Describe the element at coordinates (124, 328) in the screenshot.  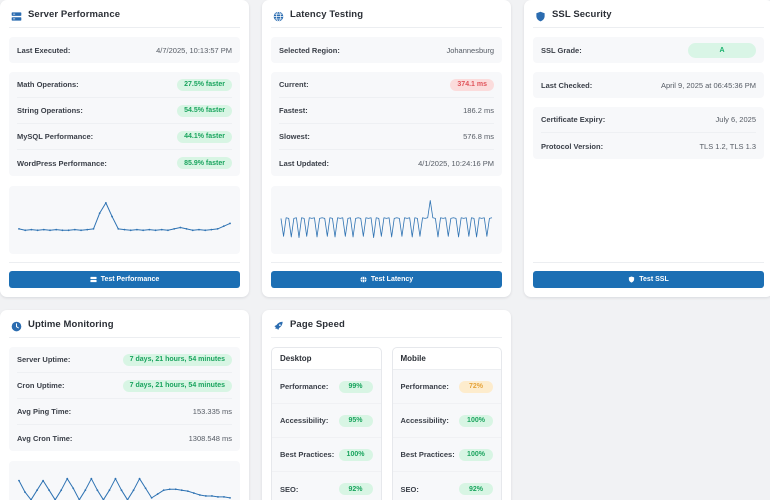
I see `card-header: Uptime Monitoring` at that location.